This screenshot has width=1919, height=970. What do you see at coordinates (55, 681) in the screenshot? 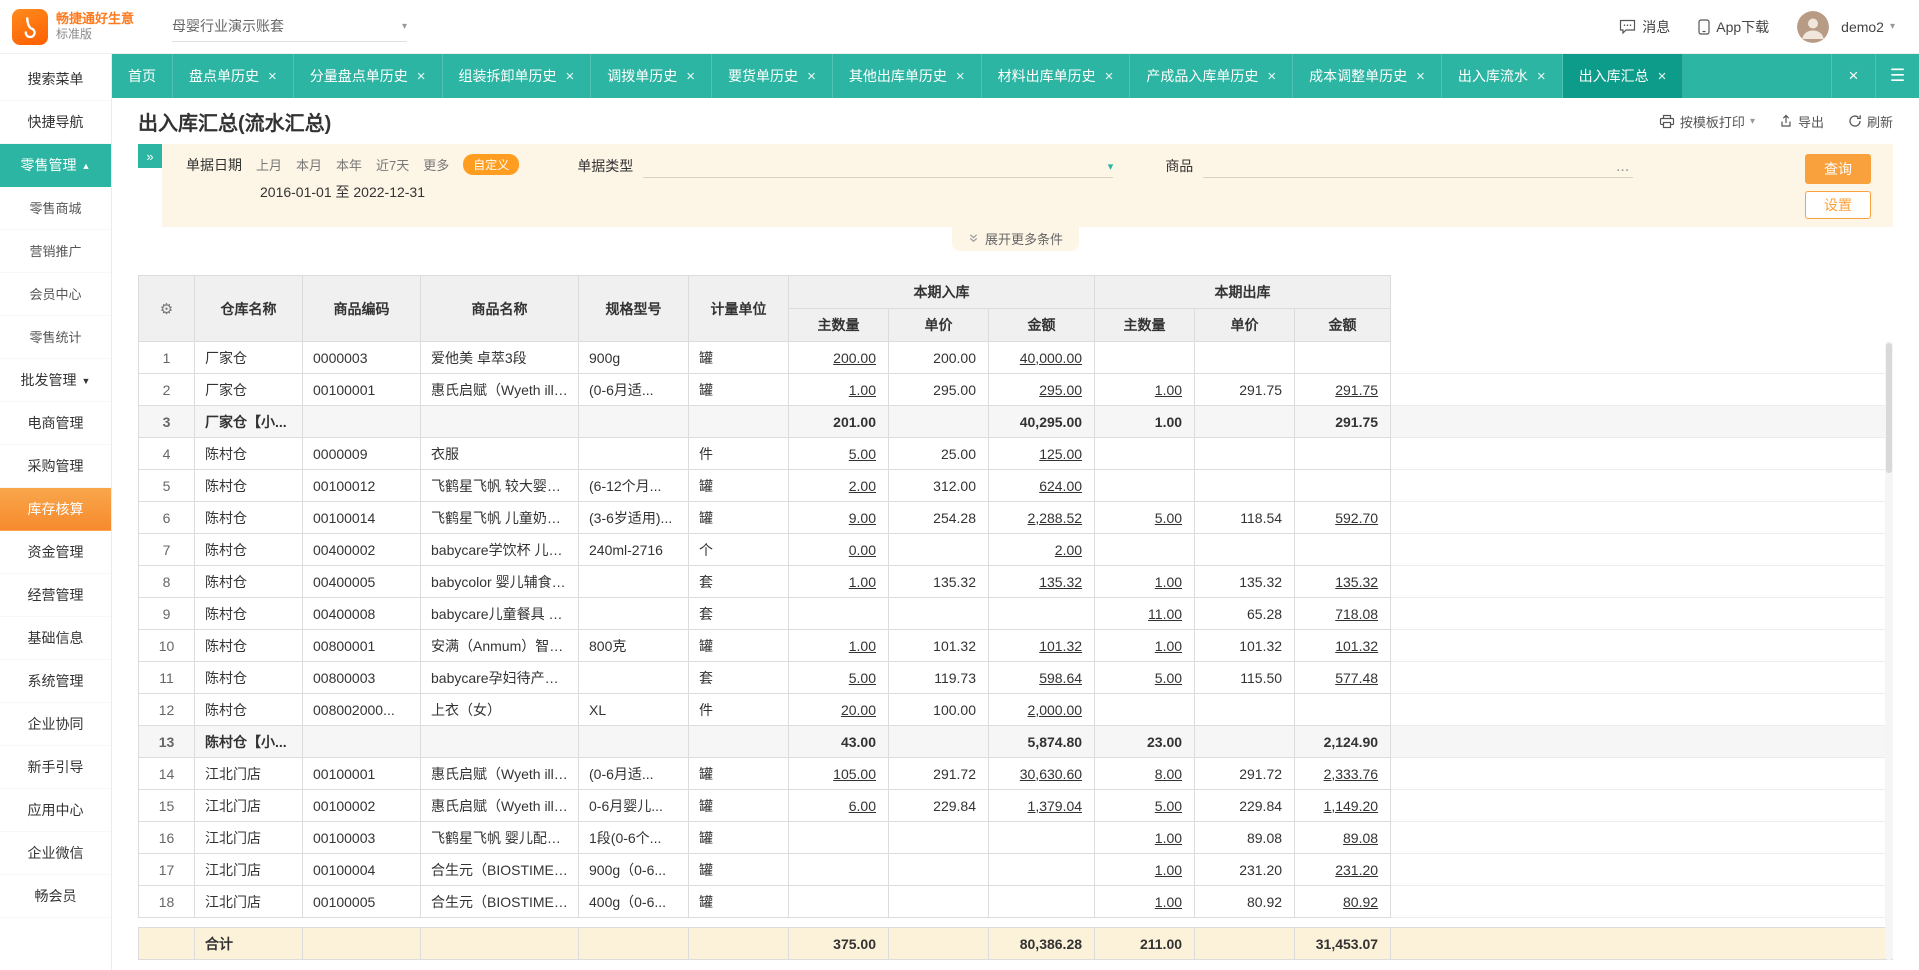
I see `sidebar-item: 系统管理` at bounding box center [55, 681].